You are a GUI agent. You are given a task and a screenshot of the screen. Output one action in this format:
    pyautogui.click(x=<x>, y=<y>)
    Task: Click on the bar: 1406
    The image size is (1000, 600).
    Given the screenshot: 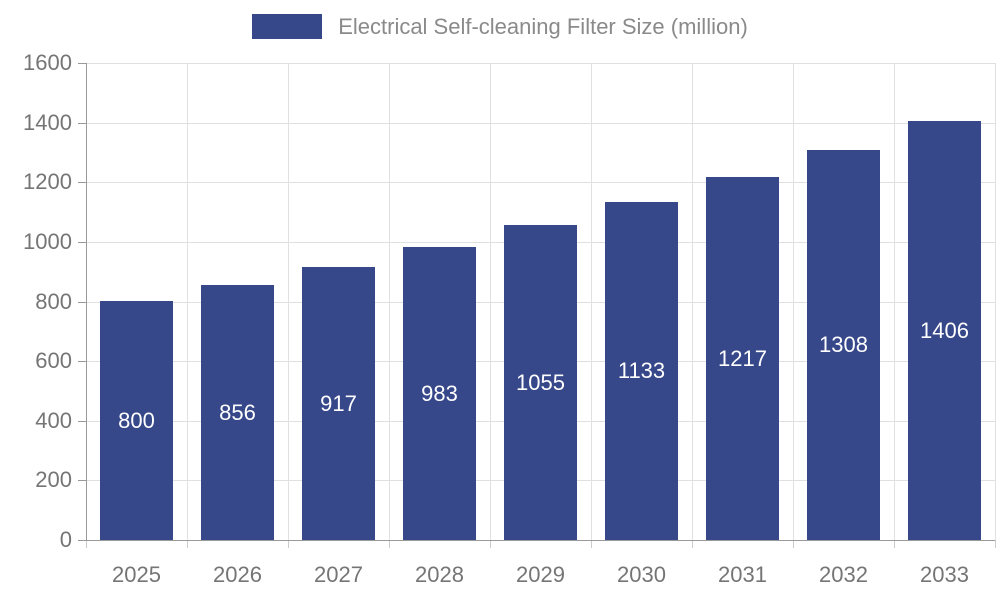 What is the action you would take?
    pyautogui.click(x=944, y=330)
    